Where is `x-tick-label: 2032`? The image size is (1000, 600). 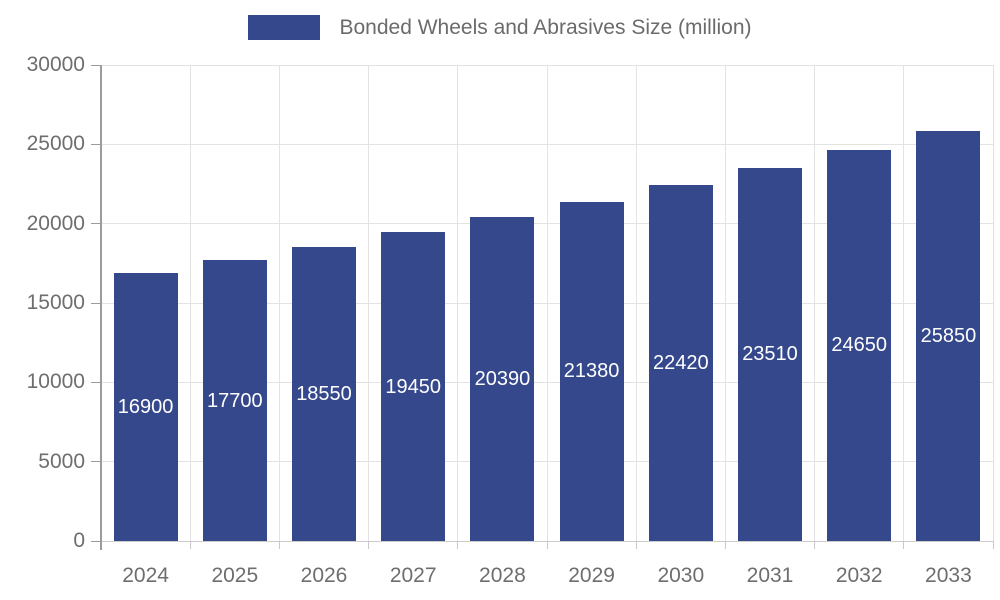 x-tick-label: 2032 is located at coordinates (859, 575).